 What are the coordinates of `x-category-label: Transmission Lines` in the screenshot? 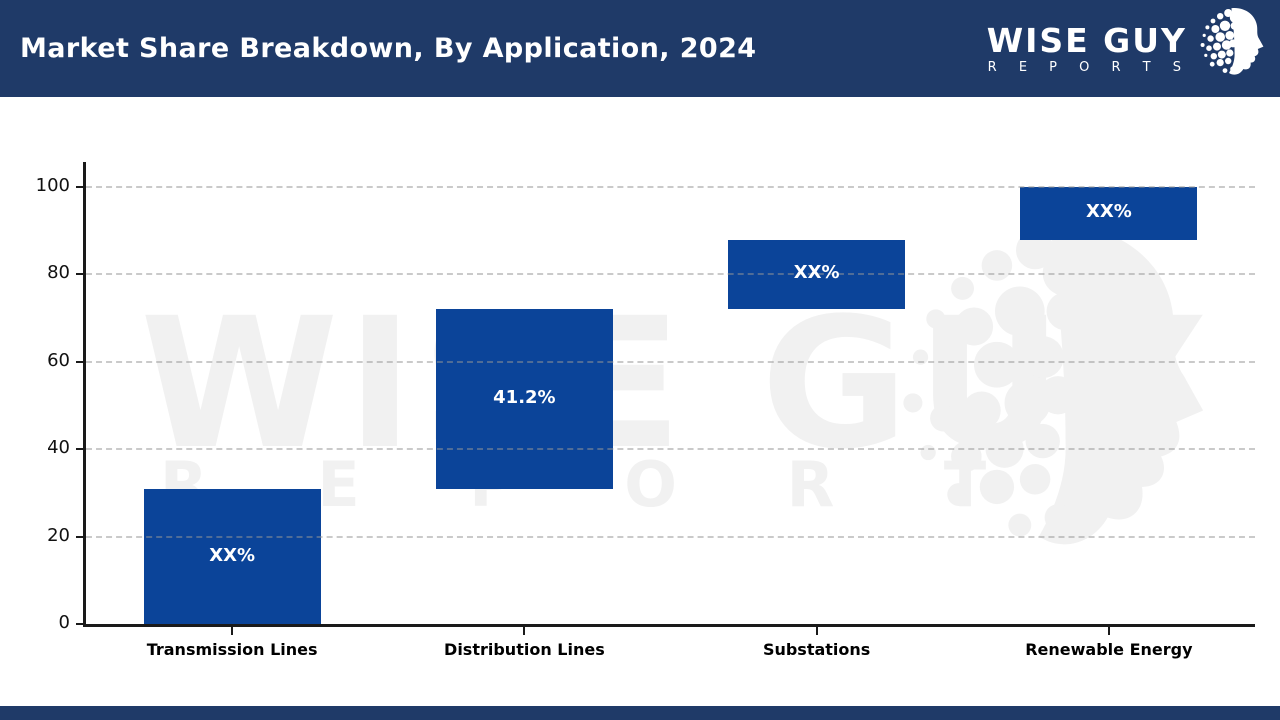 It's located at (232, 649).